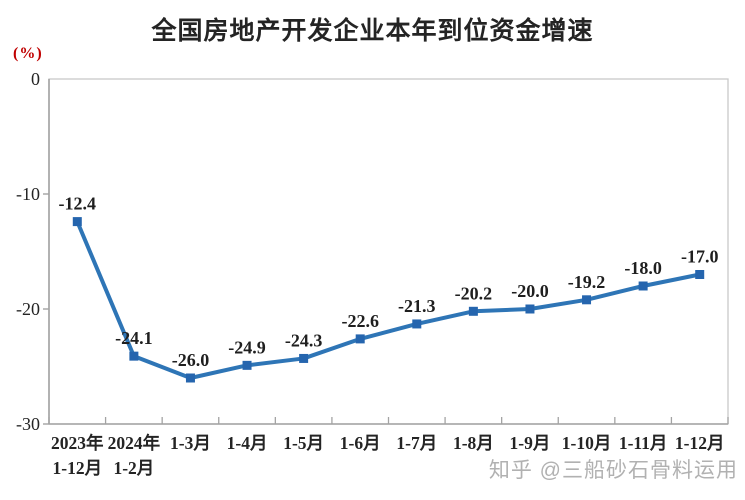 This screenshot has width=745, height=500. Describe the element at coordinates (247, 443) in the screenshot. I see `x-axis-label-line1: 1-4月` at that location.